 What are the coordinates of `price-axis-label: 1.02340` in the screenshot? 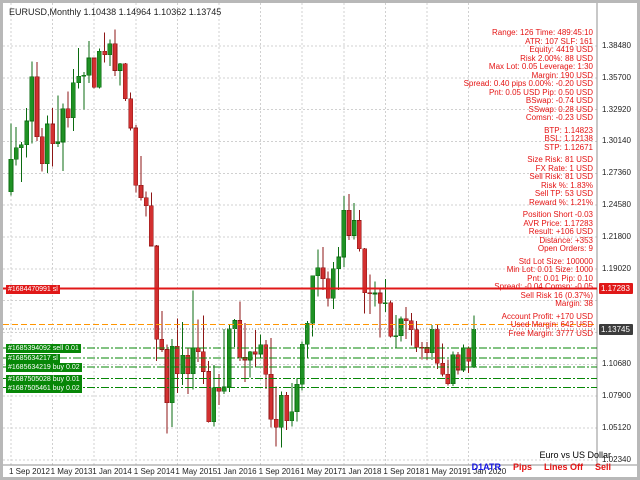 It's located at (616, 459).